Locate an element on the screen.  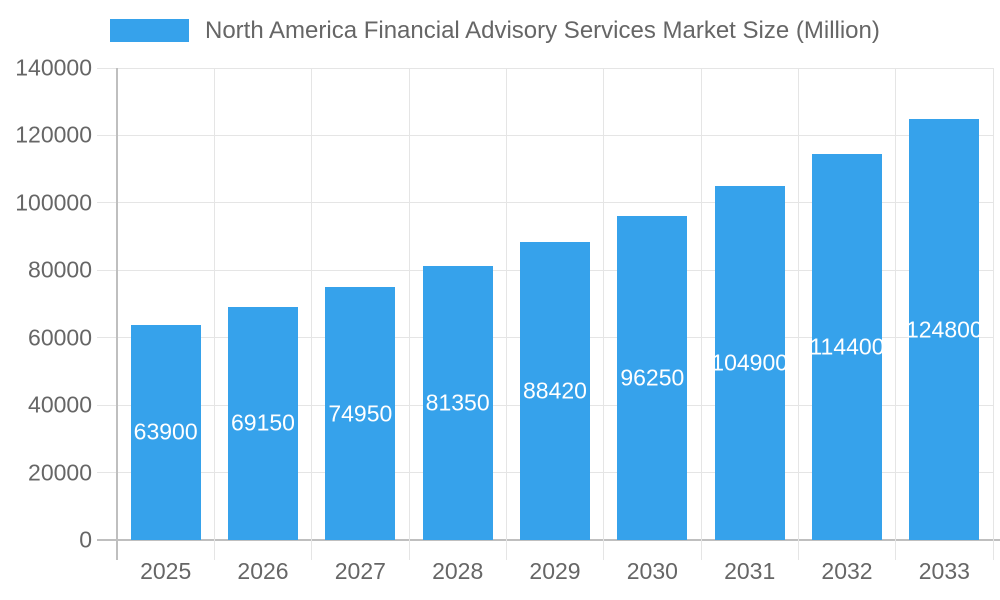
y-axis-tick-label: 140000 is located at coordinates (53, 67).